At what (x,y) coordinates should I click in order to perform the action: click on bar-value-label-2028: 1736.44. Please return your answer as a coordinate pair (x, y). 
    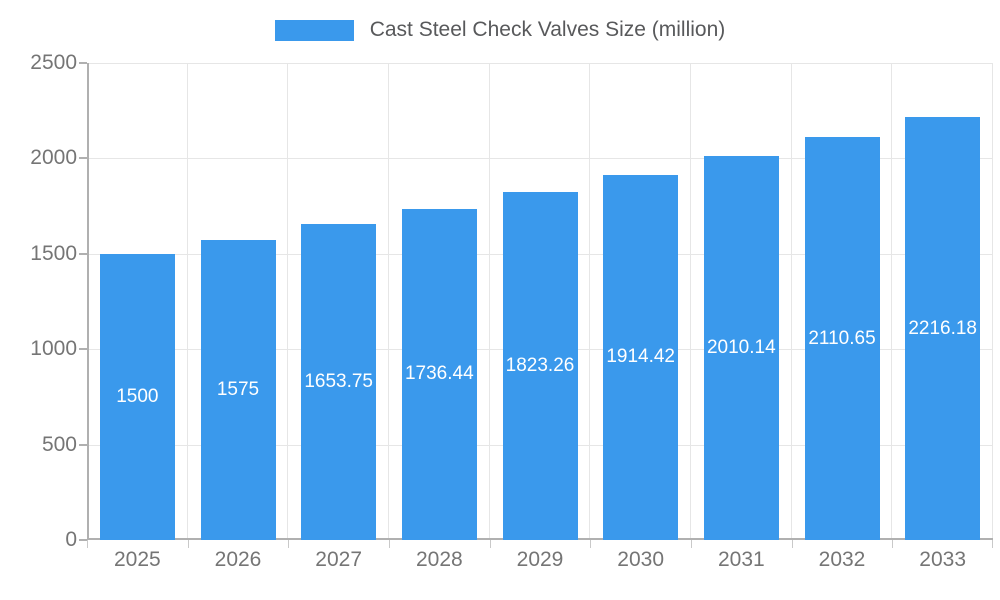
    Looking at the image, I should click on (439, 374).